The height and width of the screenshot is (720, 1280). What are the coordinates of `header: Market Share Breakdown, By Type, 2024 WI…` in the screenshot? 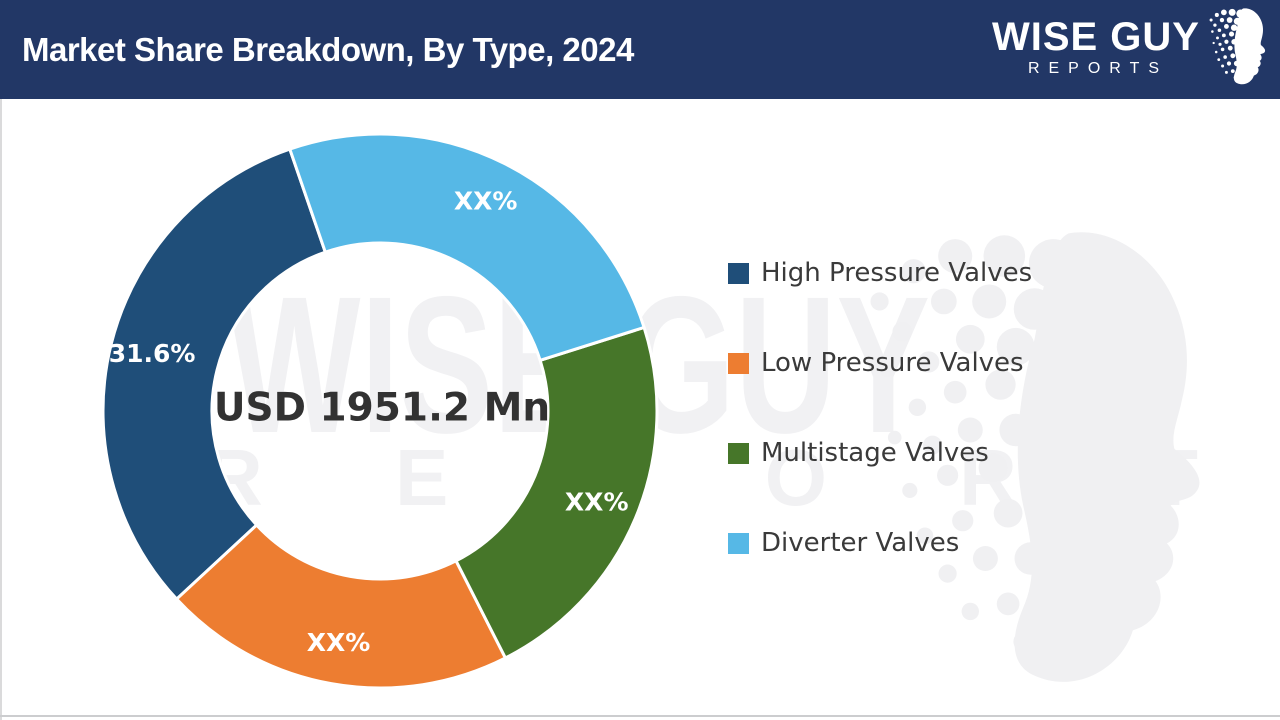 It's located at (640, 49).